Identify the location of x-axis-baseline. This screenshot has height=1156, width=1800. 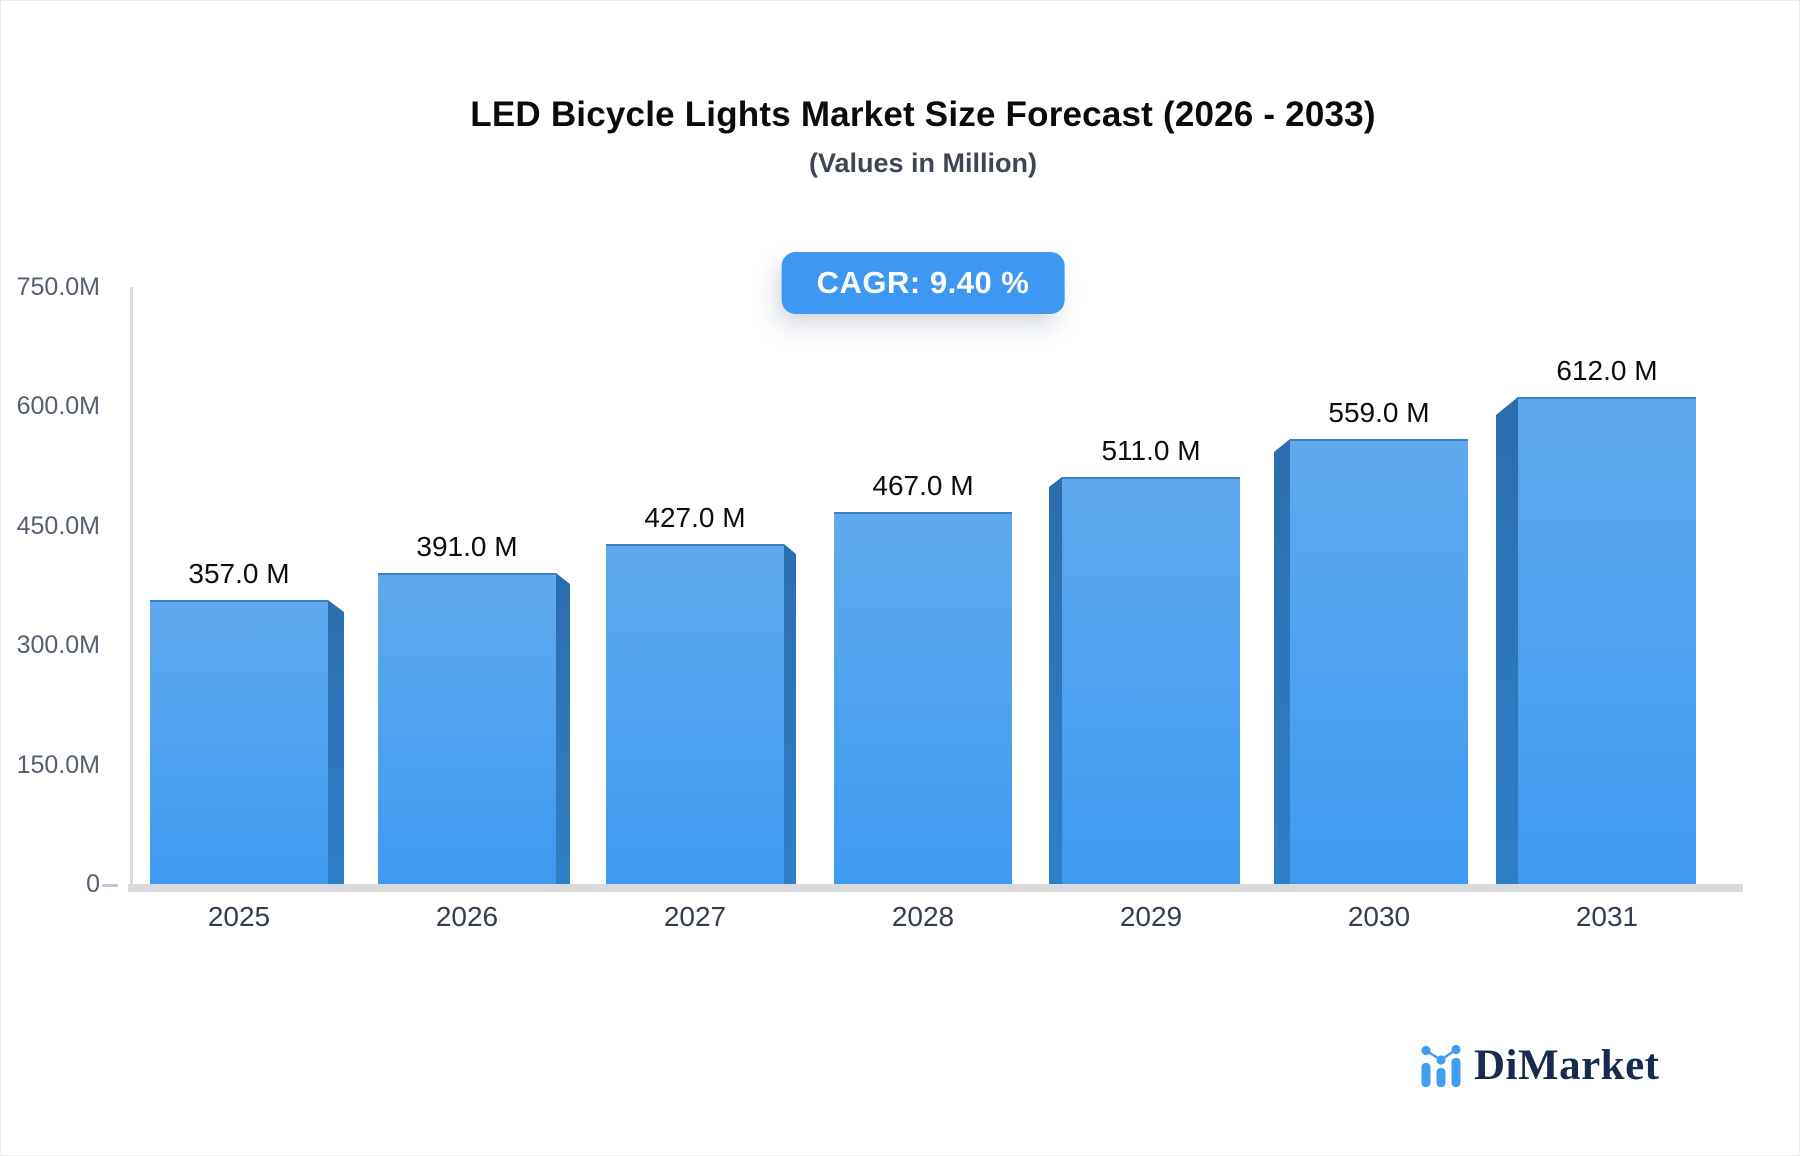
(935, 888).